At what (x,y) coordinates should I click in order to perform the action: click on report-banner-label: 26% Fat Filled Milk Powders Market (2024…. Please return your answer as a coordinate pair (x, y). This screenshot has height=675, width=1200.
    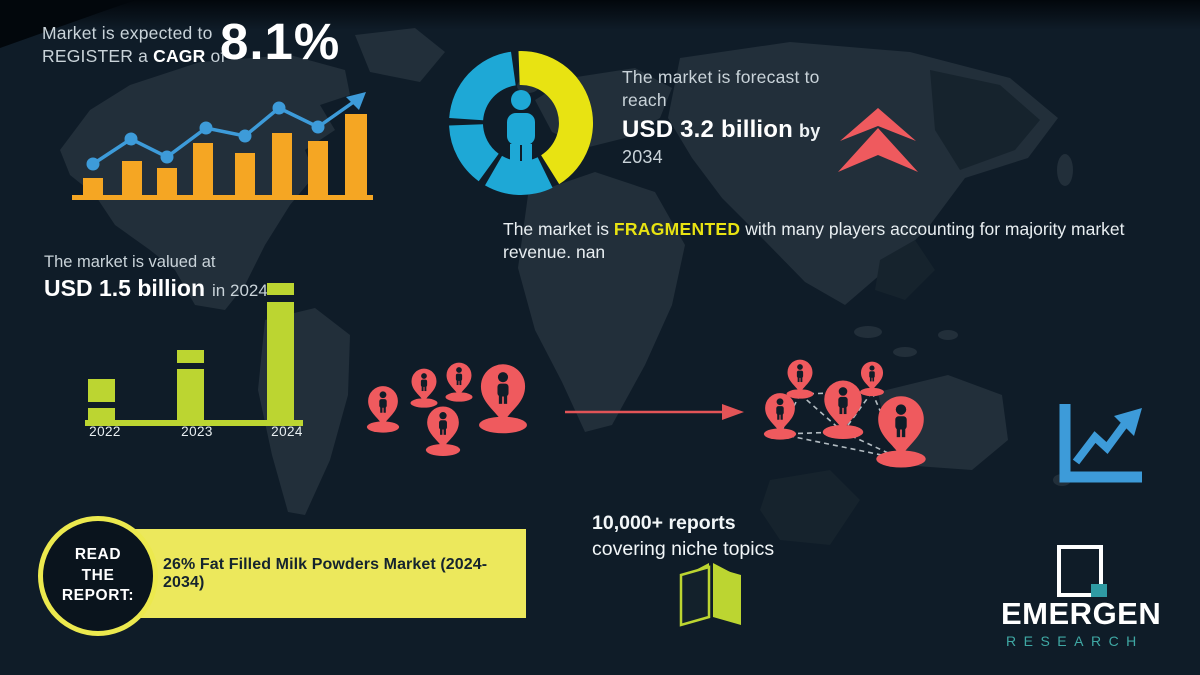
    Looking at the image, I should click on (325, 573).